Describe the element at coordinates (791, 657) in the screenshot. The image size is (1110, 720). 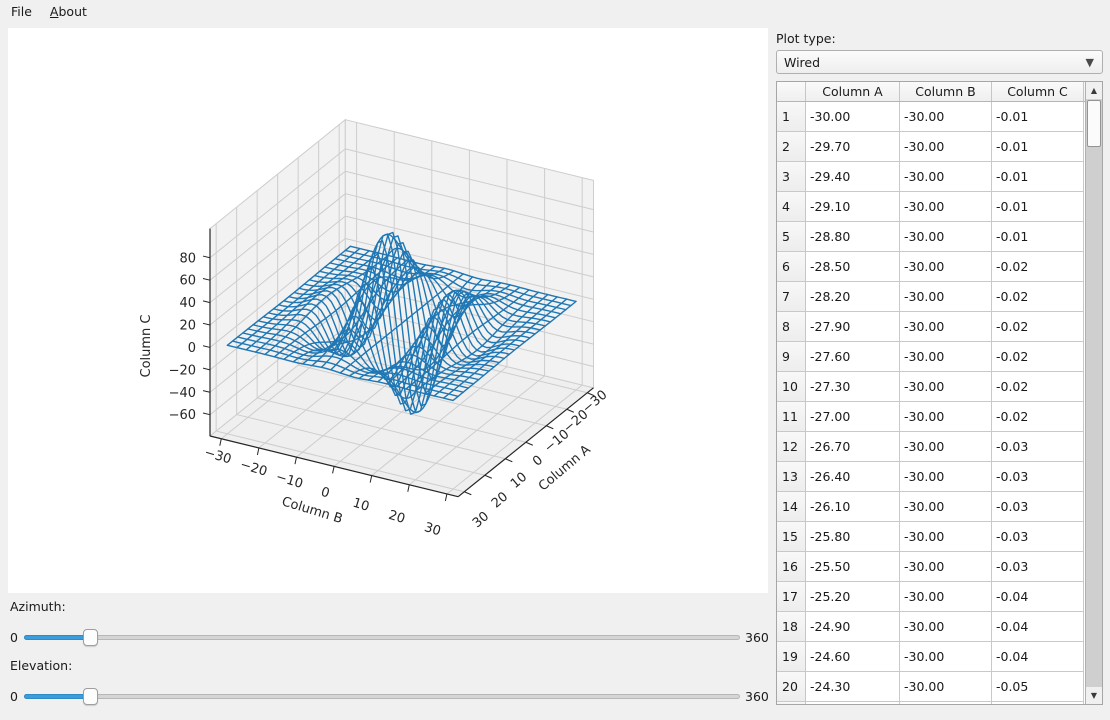
I see `row-number-cell: 19` at that location.